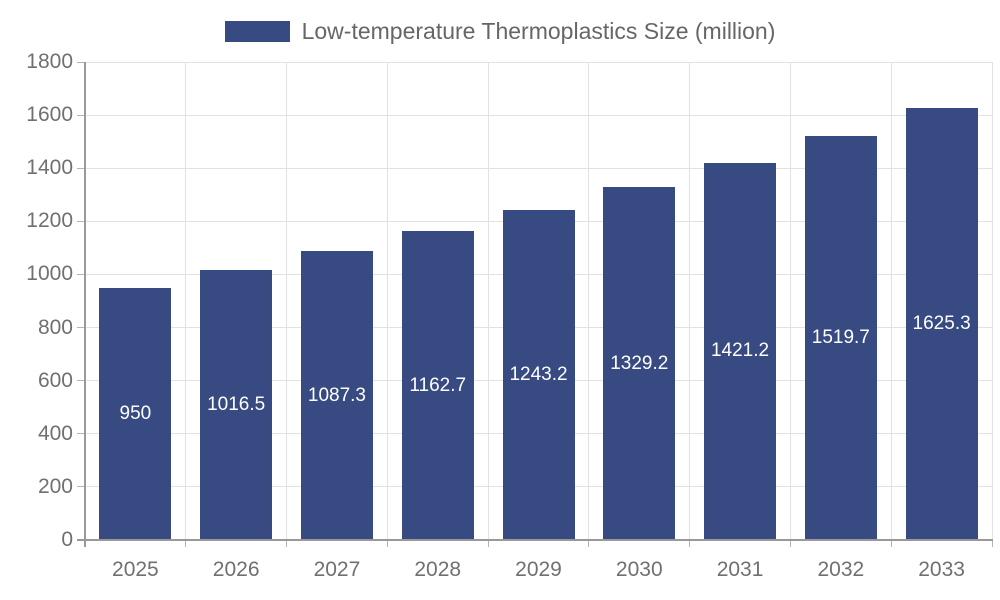 This screenshot has height=600, width=1000. I want to click on bar-2032: 1519.7, so click(840, 338).